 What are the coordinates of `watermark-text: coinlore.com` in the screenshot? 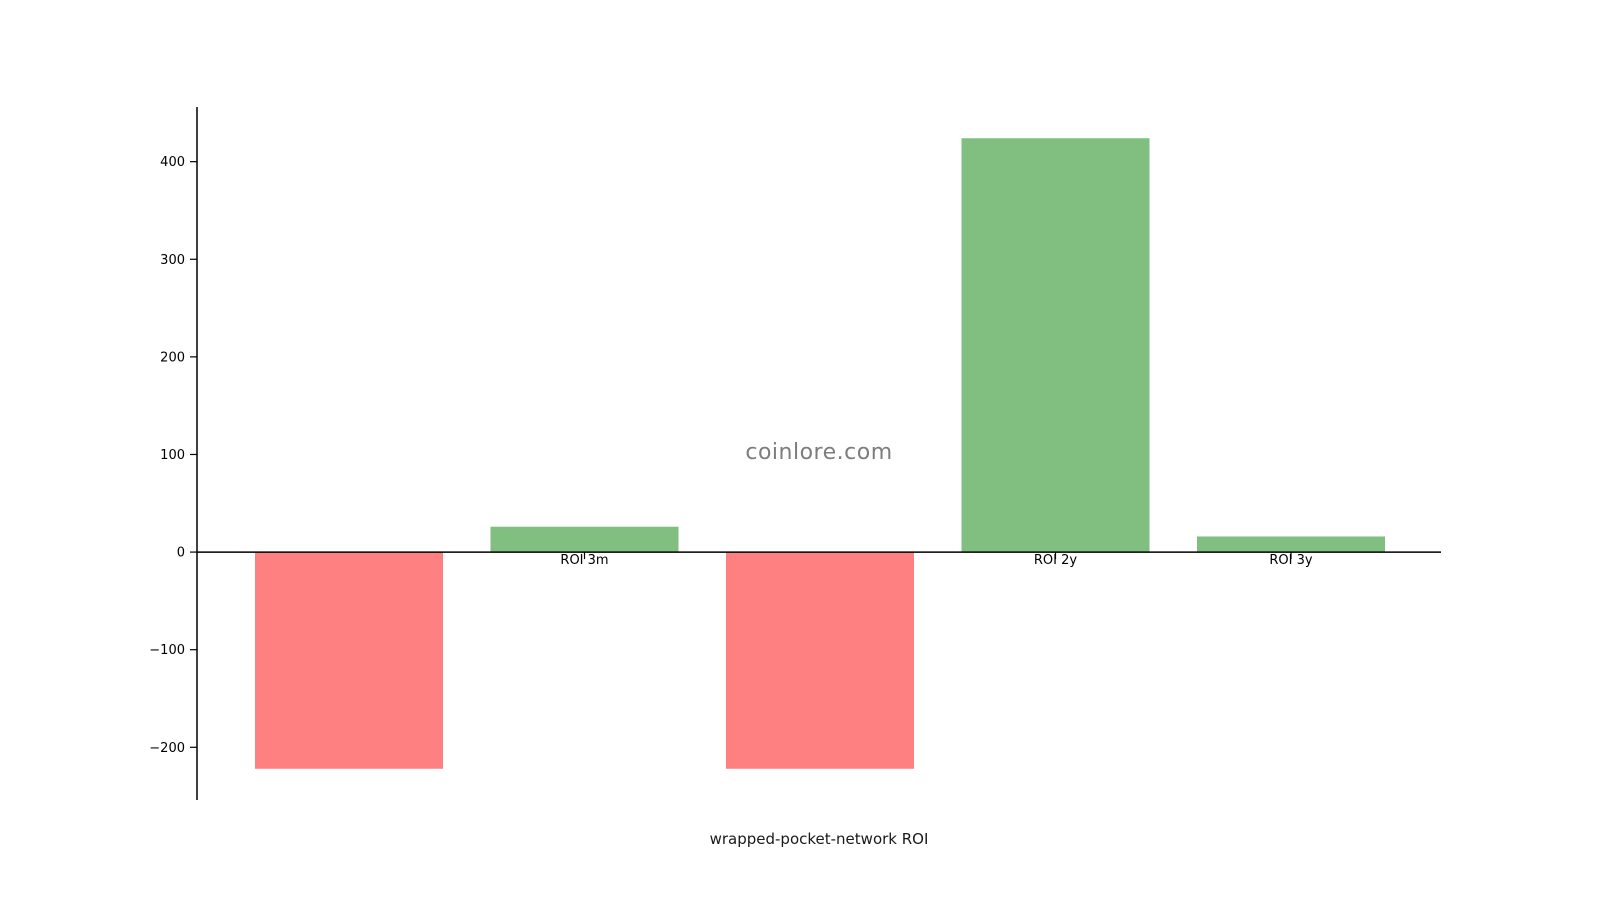 It's located at (819, 452).